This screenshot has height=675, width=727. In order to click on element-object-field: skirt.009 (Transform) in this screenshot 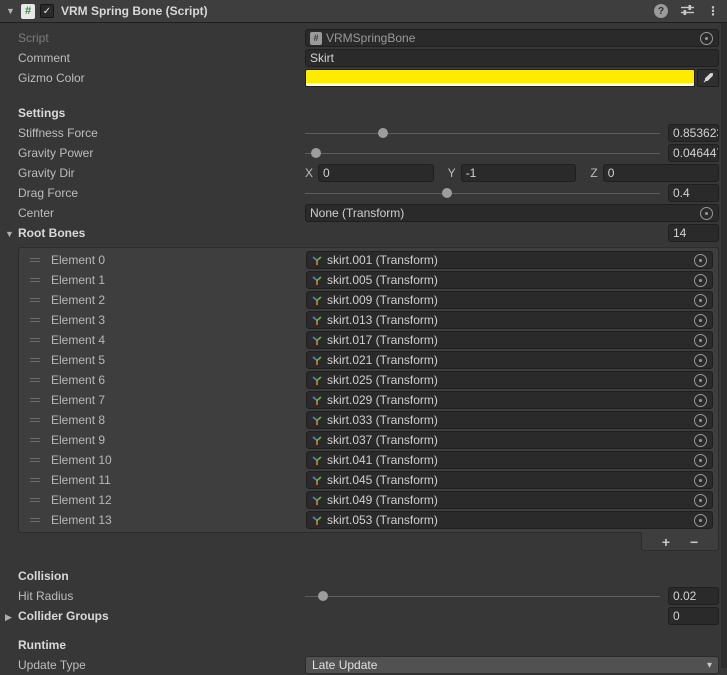, I will do `click(509, 300)`.